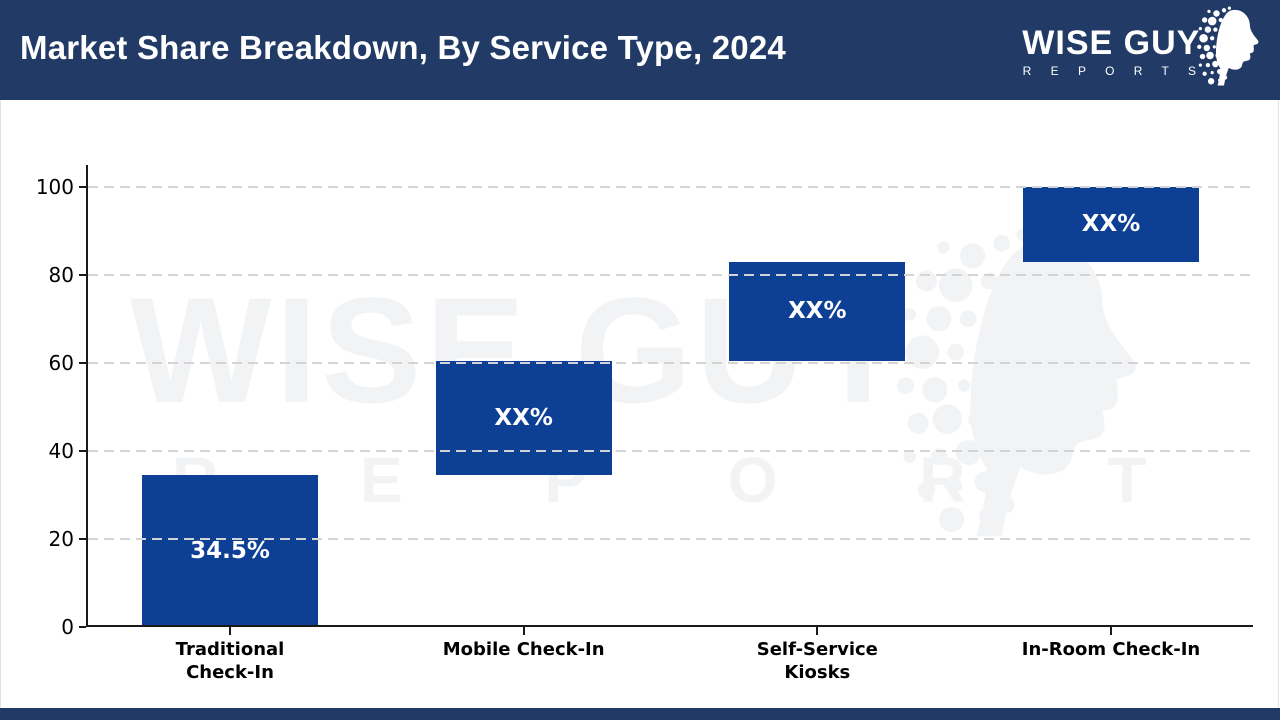 The width and height of the screenshot is (1280, 720). Describe the element at coordinates (87, 396) in the screenshot. I see `y-axis-line` at that location.